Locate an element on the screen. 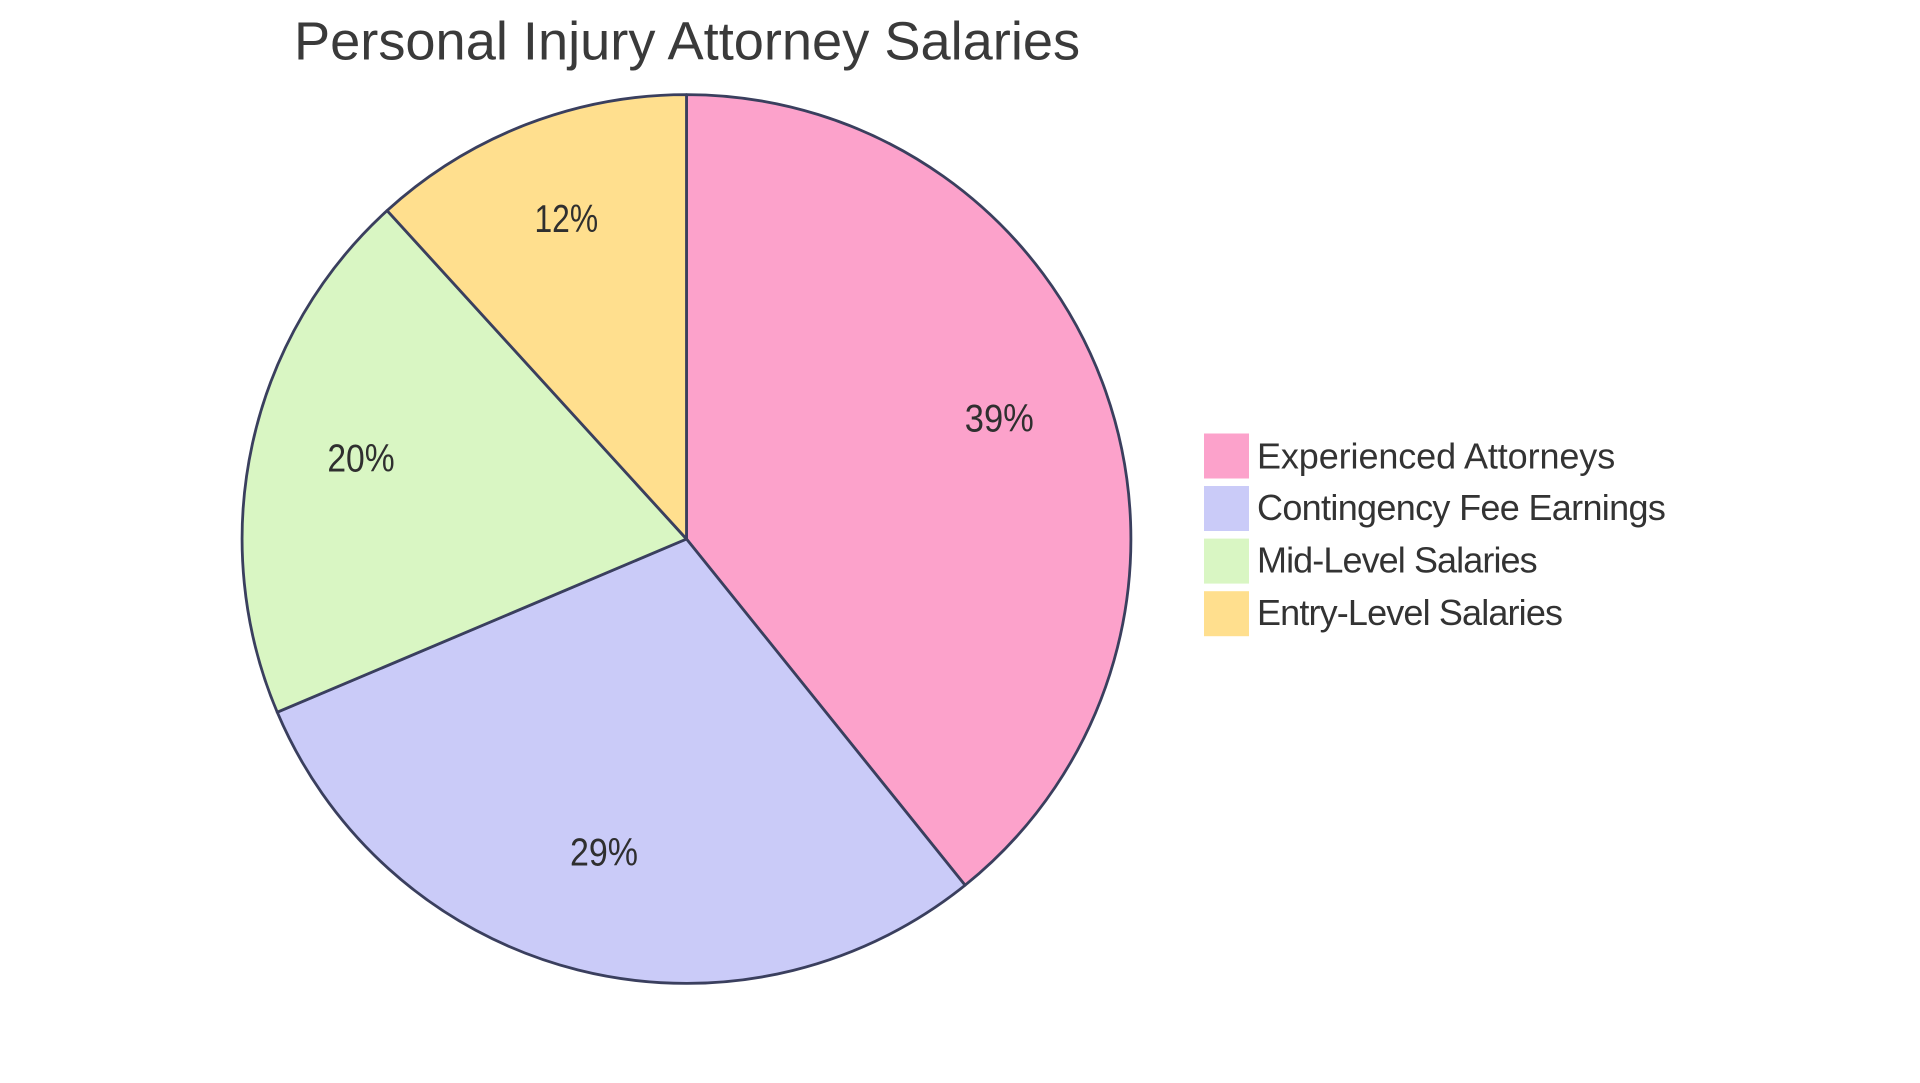 Image resolution: width=1920 pixels, height=1083 pixels. svg-text: Entry-Level Salaries is located at coordinates (1409, 612).